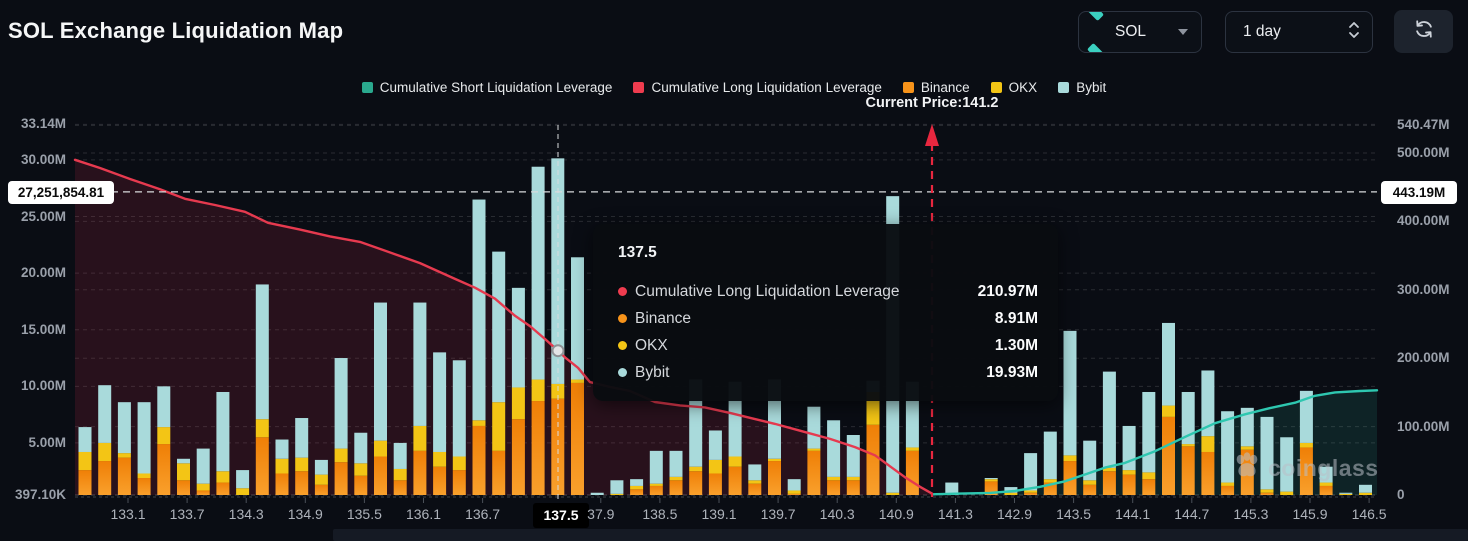 The width and height of the screenshot is (1468, 541). Describe the element at coordinates (1423, 31) in the screenshot. I see `refresh-button` at that location.